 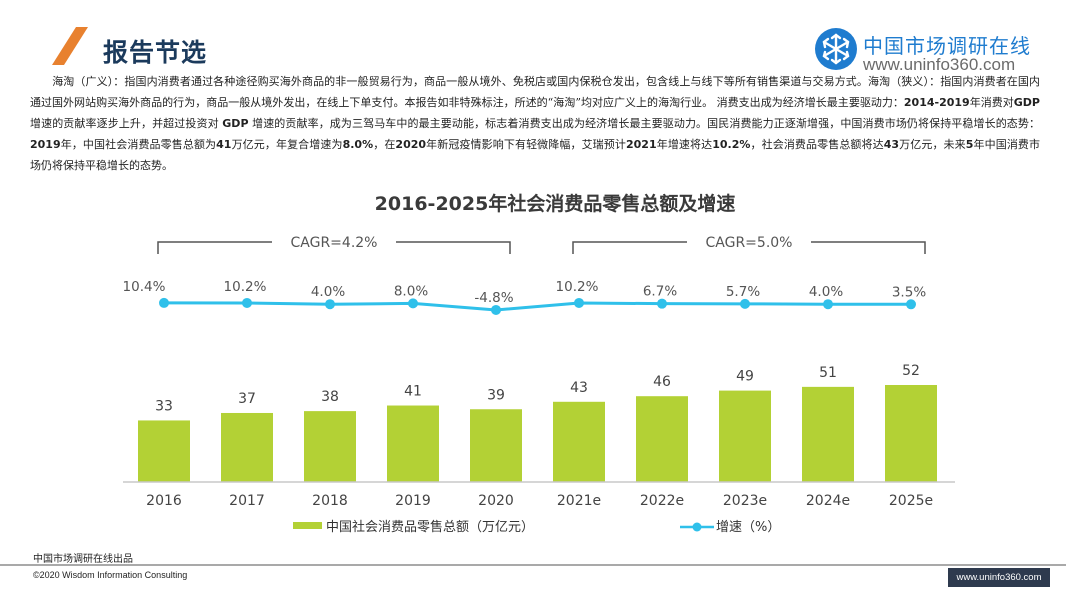 What do you see at coordinates (70, 46) in the screenshot?
I see `accent-slash-icon` at bounding box center [70, 46].